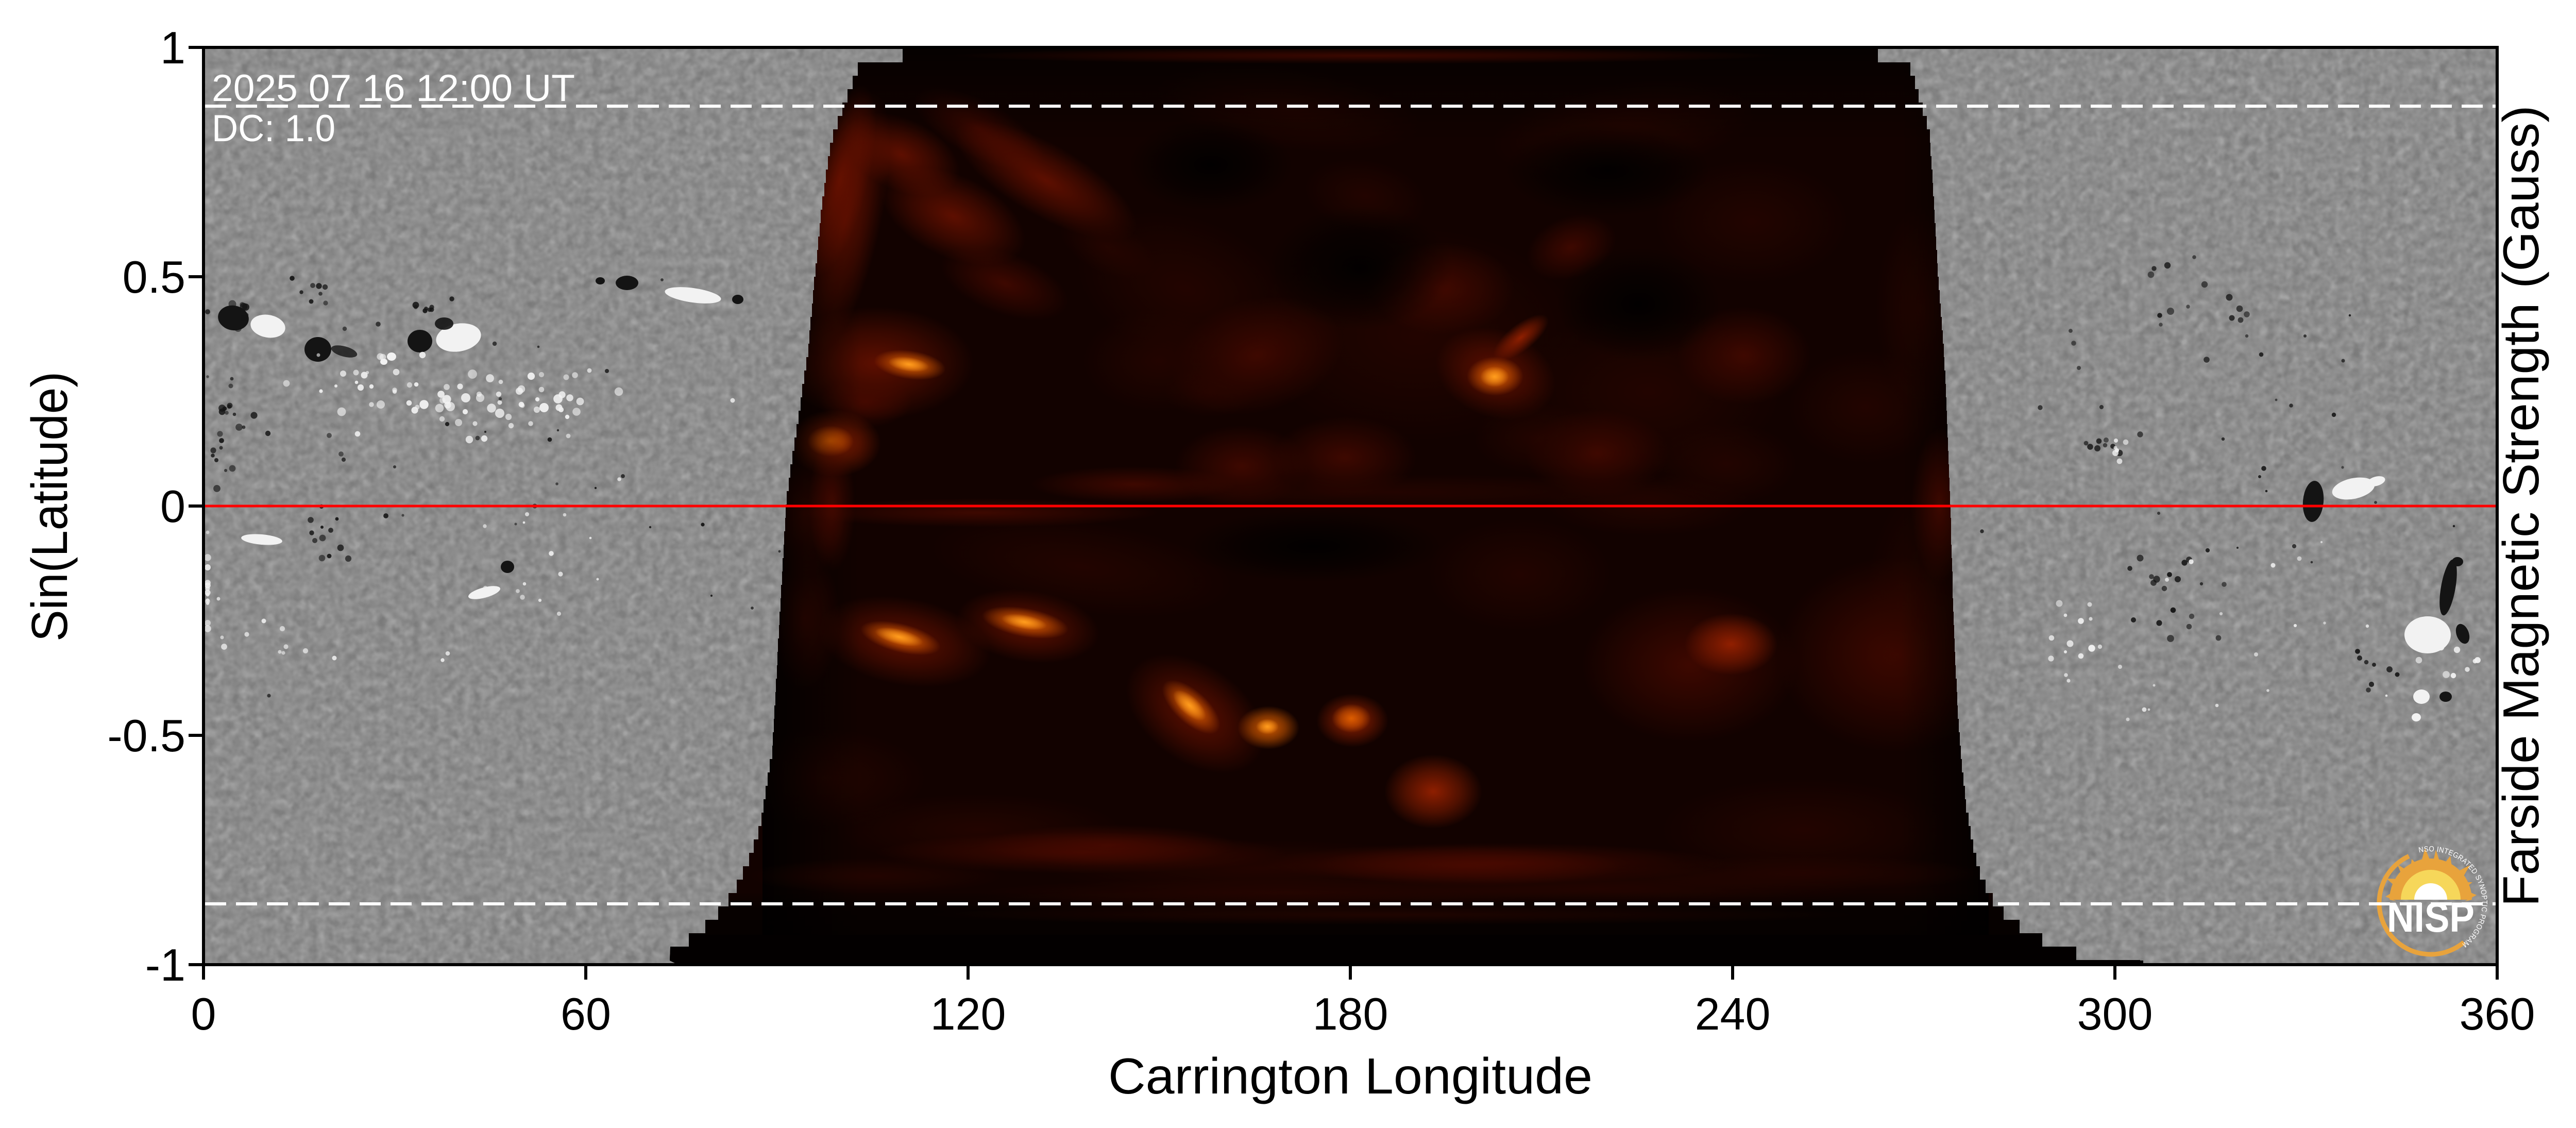  What do you see at coordinates (586, 1014) in the screenshot?
I see `svg-text: 60` at bounding box center [586, 1014].